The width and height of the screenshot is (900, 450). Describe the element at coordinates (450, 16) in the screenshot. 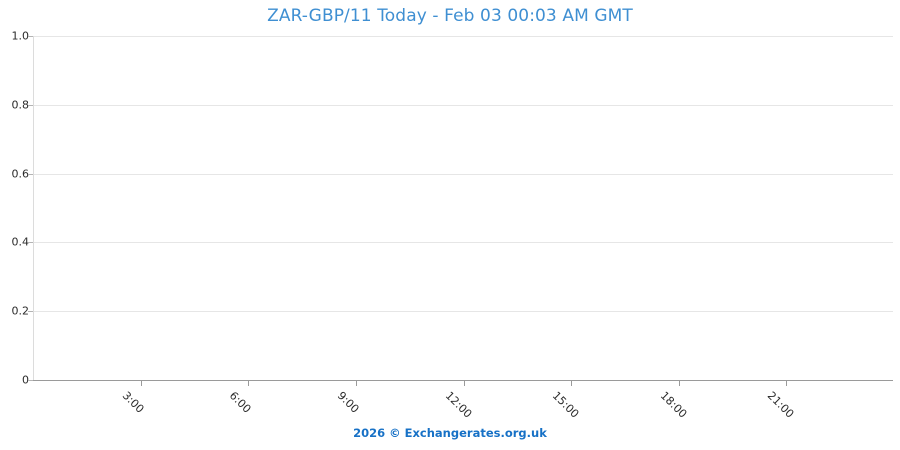

I see `chart-title: ZAR-GBP/11 Today - Feb 03 00:03 AM GMT` at that location.